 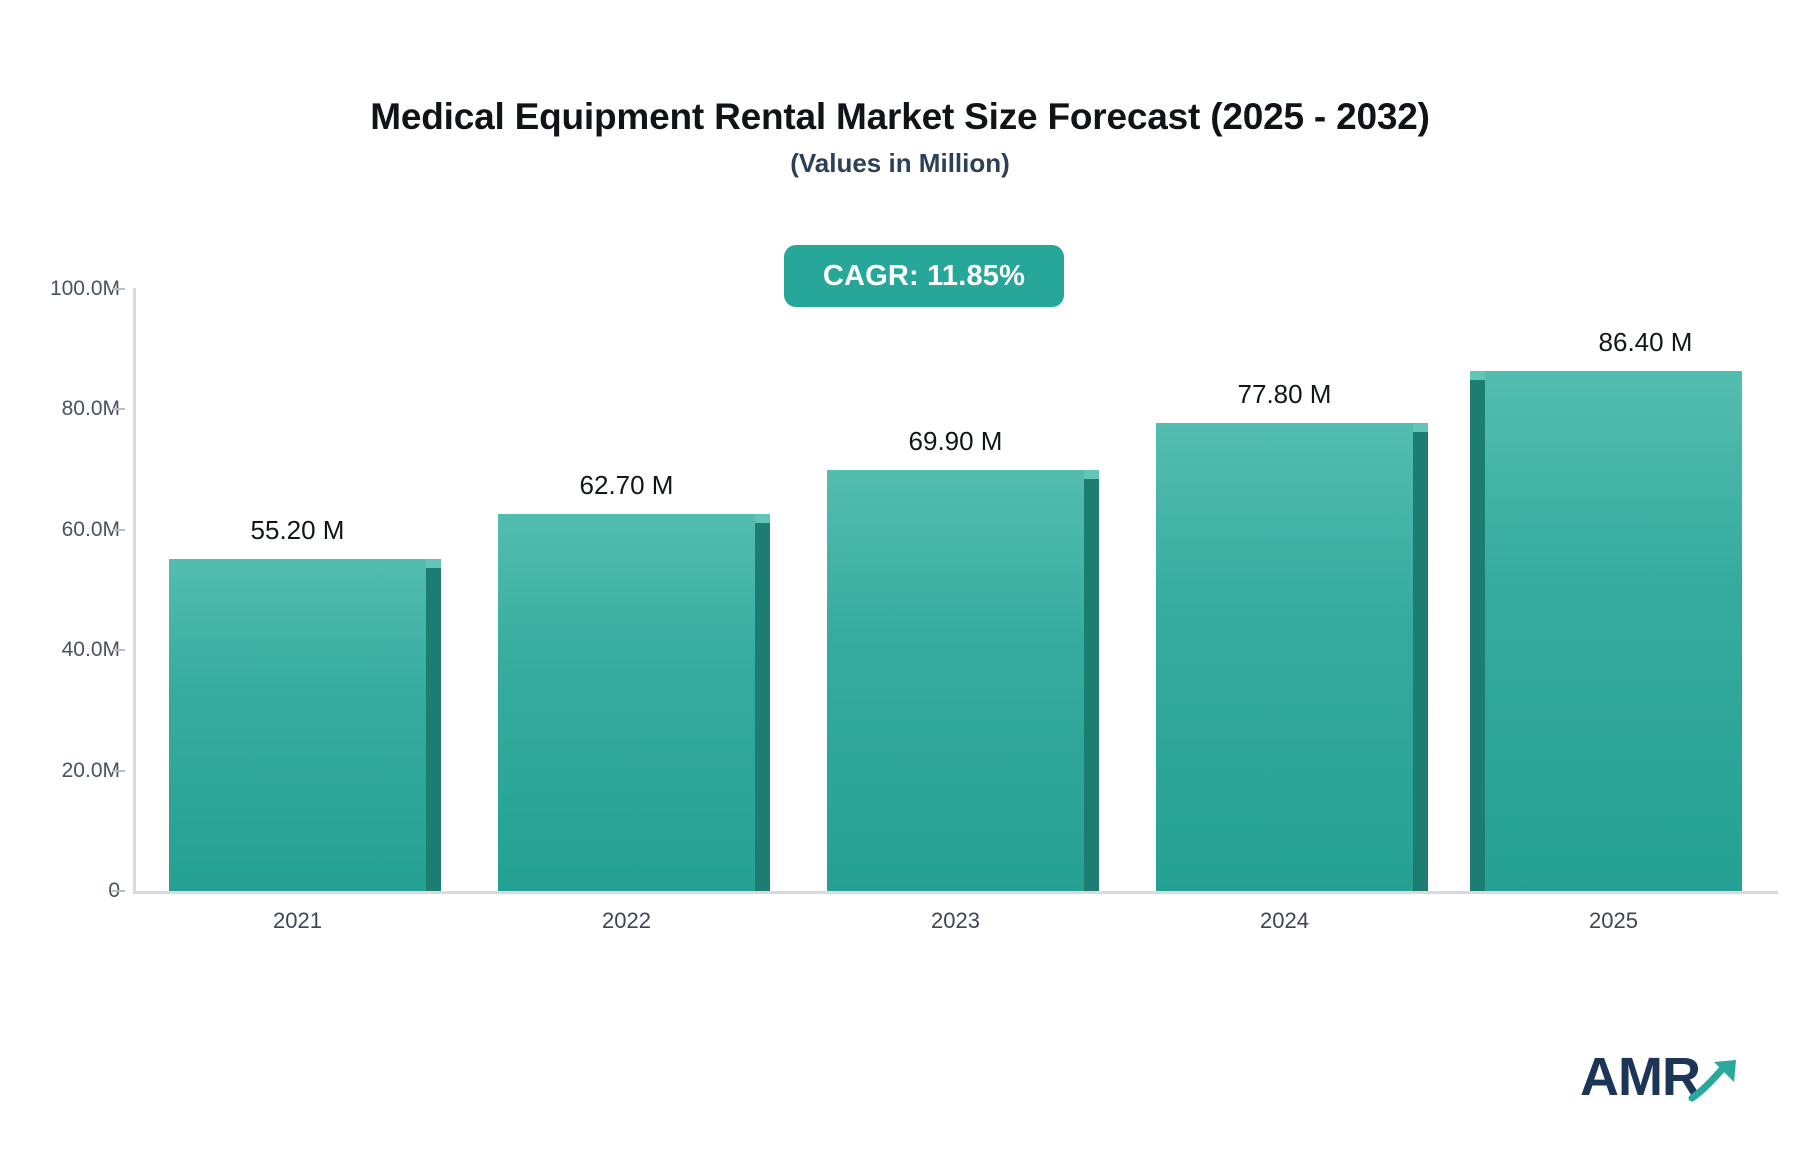 What do you see at coordinates (84, 288) in the screenshot?
I see `y-tick-label: 100.0M` at bounding box center [84, 288].